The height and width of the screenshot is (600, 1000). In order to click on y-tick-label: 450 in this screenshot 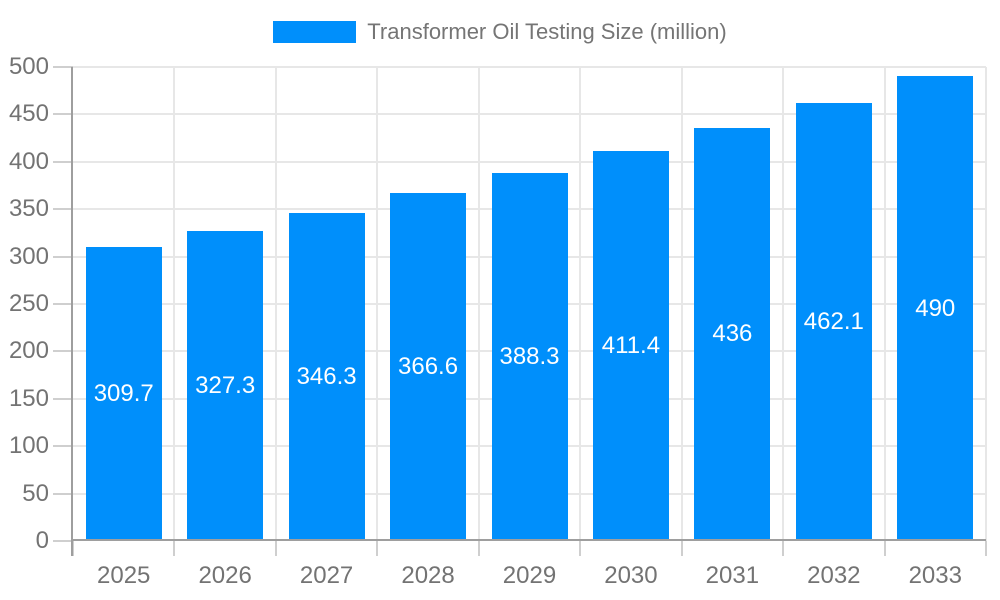, I will do `click(28, 114)`.